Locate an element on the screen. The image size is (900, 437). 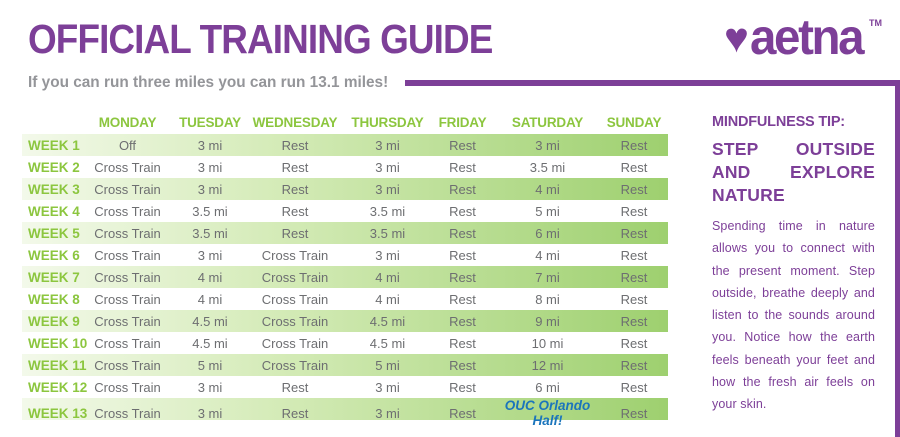
right-accent-bar is located at coordinates (897, 258).